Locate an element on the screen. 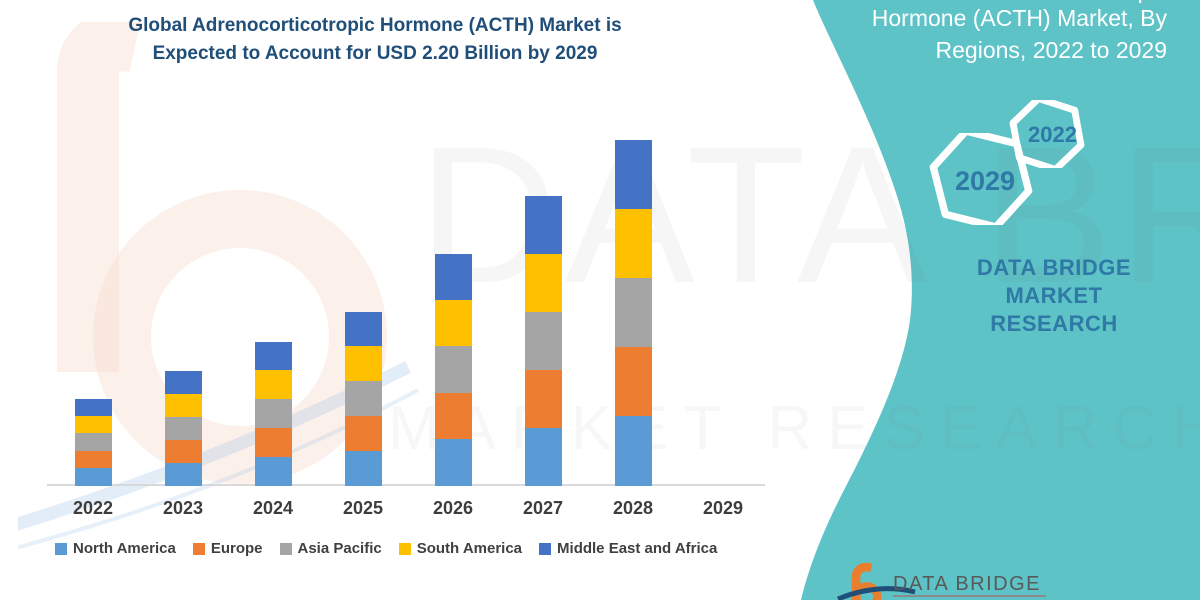  brand-caption-line2: RESEARCH is located at coordinates (1054, 323).